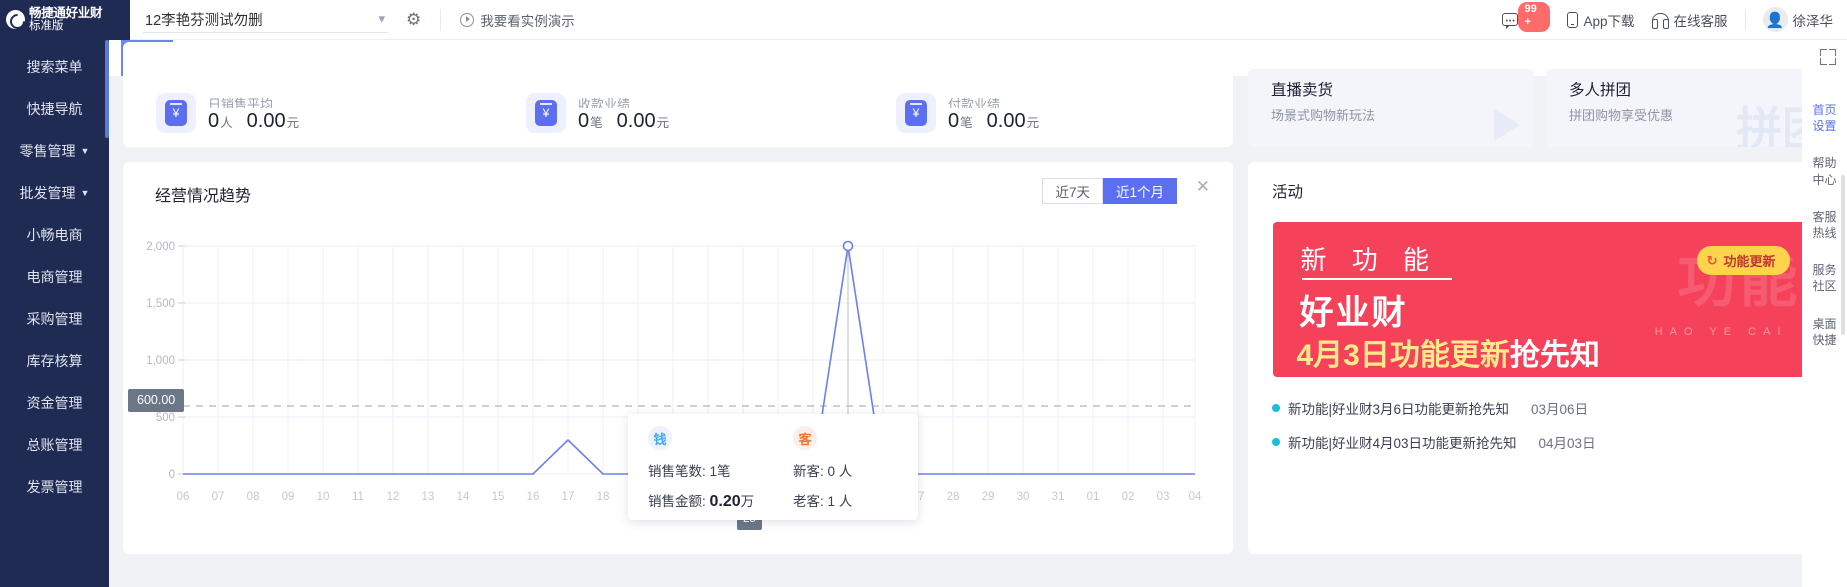  Describe the element at coordinates (218, 497) in the screenshot. I see `x-tick-label: 07` at that location.